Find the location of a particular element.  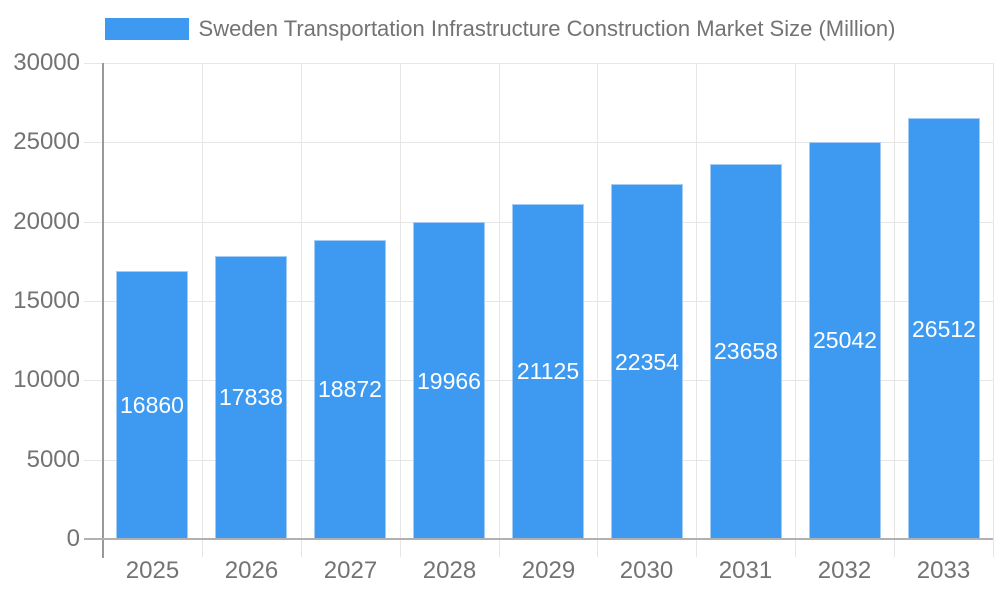

y-axis-tick-label: 0 is located at coordinates (73, 538).